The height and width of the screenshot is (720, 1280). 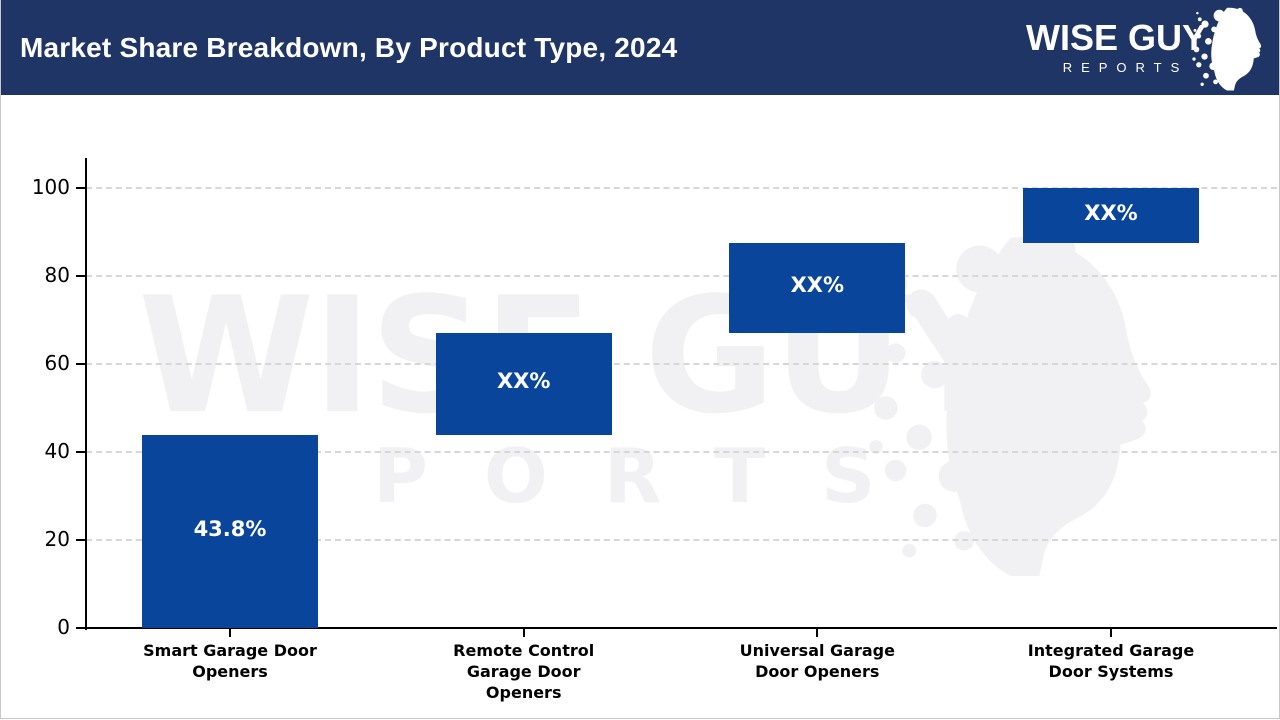 What do you see at coordinates (57, 451) in the screenshot?
I see `y-tick-label: 40` at bounding box center [57, 451].